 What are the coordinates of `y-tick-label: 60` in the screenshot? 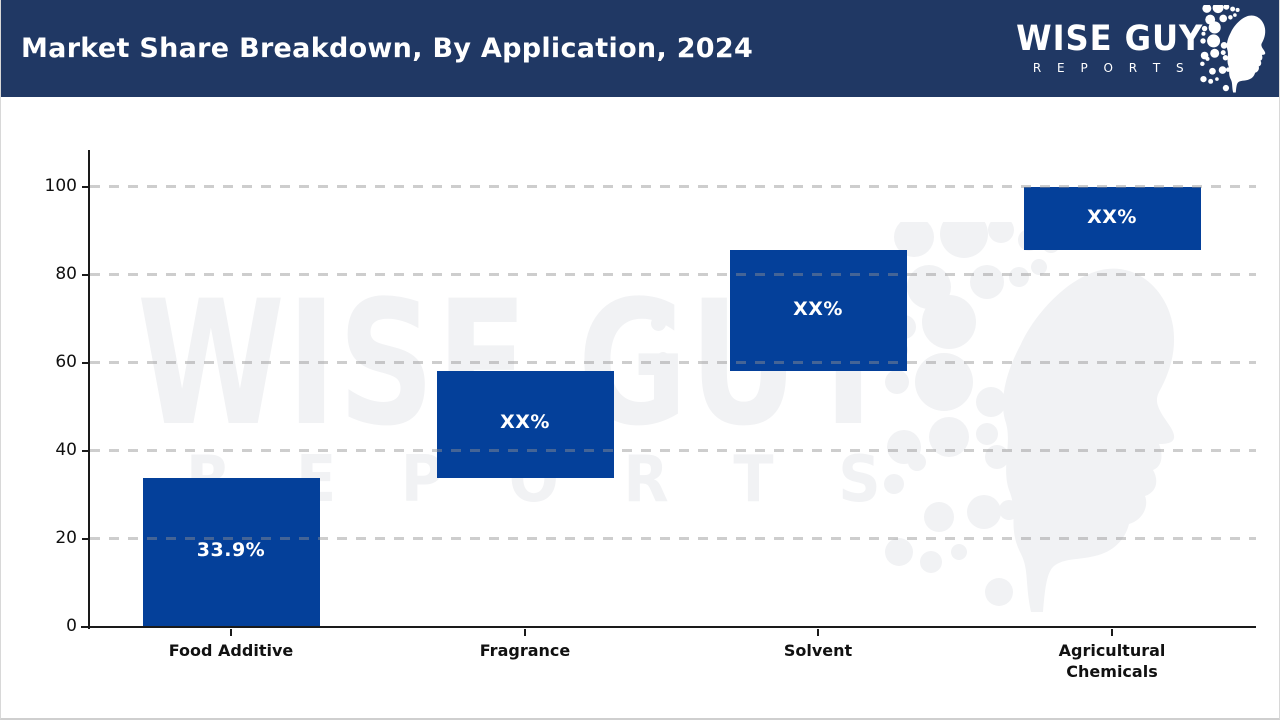 It's located at (66, 361).